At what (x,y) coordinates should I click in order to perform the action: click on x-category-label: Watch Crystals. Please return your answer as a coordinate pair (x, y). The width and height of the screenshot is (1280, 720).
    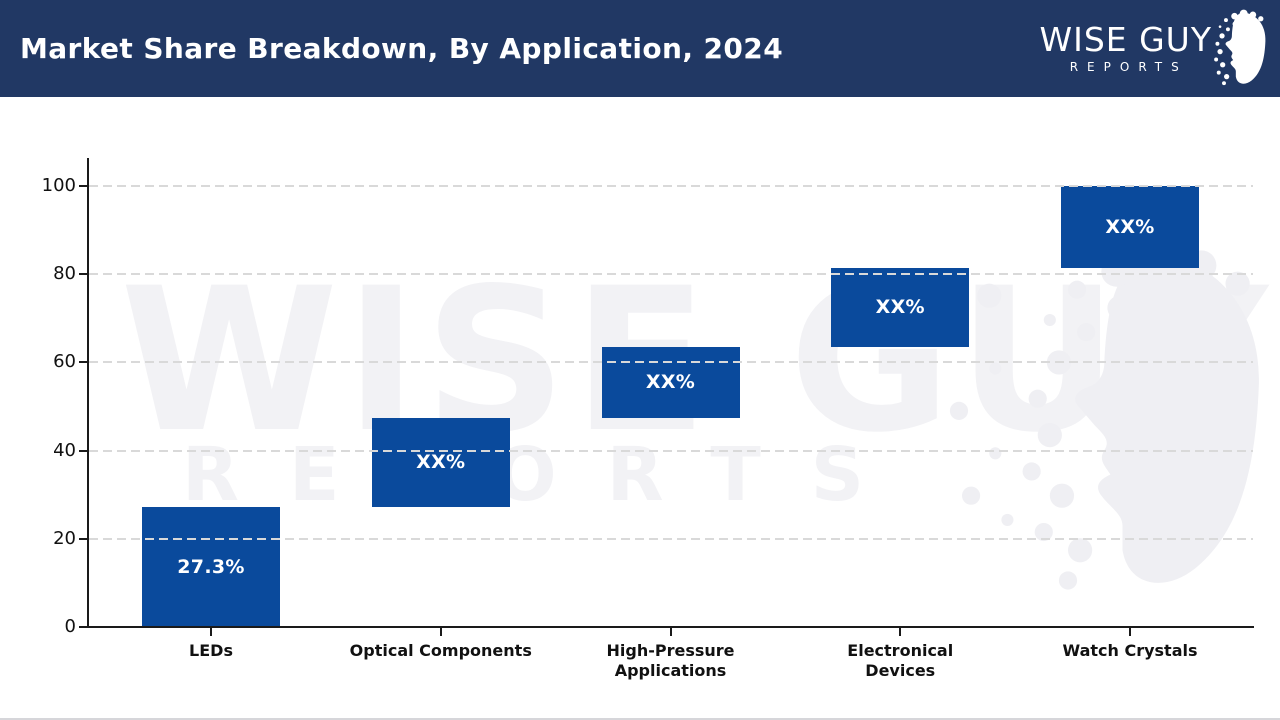
    Looking at the image, I should click on (1130, 651).